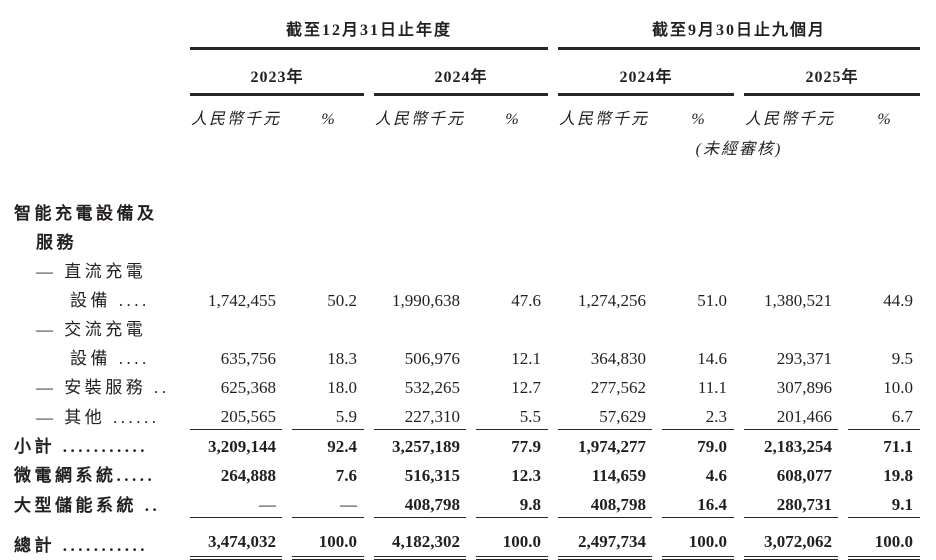 This screenshot has height=560, width=936. What do you see at coordinates (526, 447) in the screenshot?
I see `percent-cell: 77.9` at bounding box center [526, 447].